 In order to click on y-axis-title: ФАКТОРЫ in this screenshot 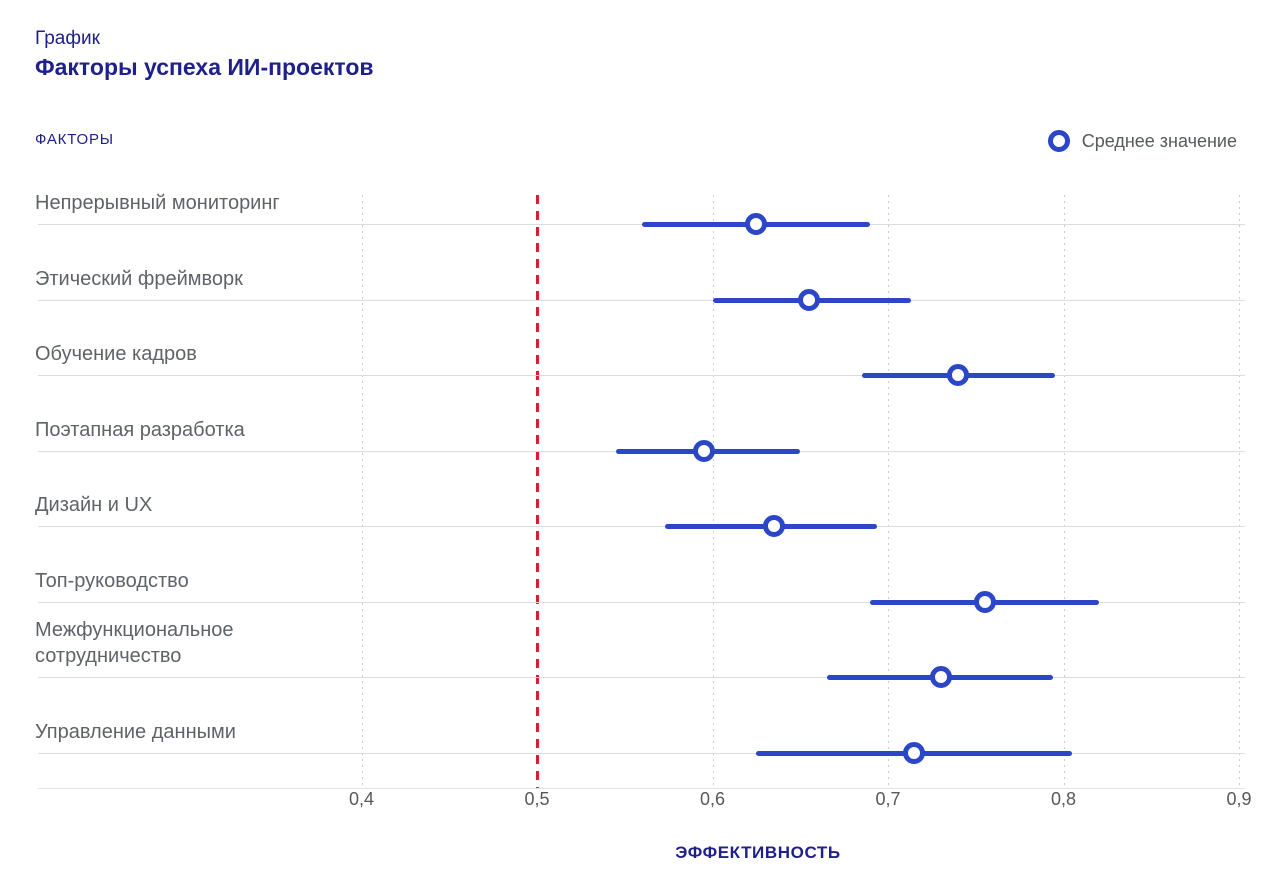, I will do `click(74, 139)`.